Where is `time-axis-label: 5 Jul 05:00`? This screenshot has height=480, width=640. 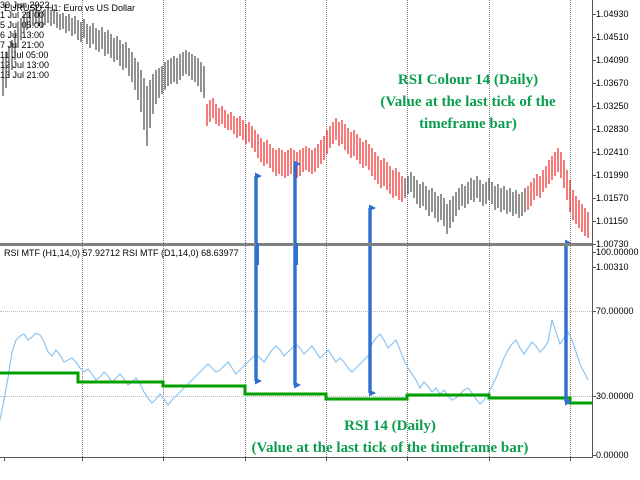
time-axis-label: 5 Jul 05:00 is located at coordinates (22, 25).